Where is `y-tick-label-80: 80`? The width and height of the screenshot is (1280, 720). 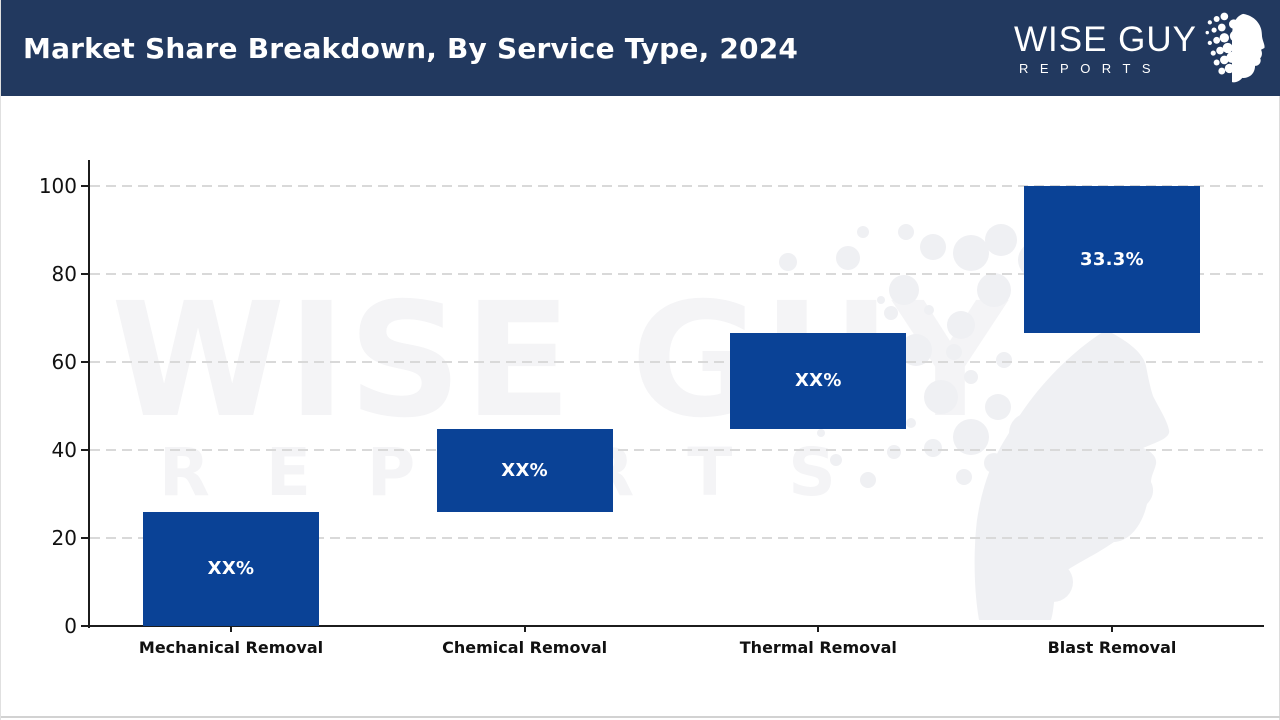 y-tick-label-80: 80 is located at coordinates (64, 274).